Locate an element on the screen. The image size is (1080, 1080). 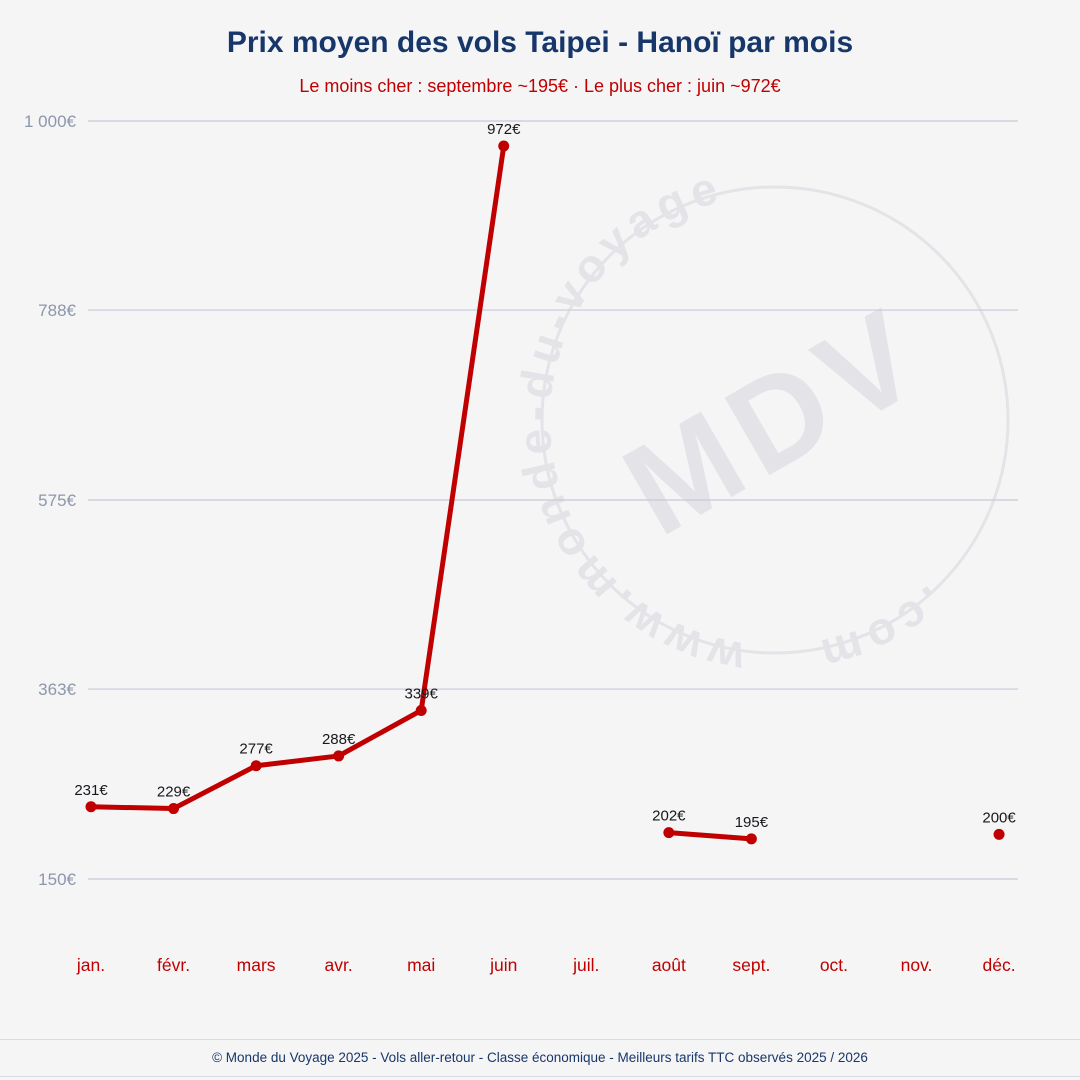
data-point-label: 195€ is located at coordinates (752, 822).